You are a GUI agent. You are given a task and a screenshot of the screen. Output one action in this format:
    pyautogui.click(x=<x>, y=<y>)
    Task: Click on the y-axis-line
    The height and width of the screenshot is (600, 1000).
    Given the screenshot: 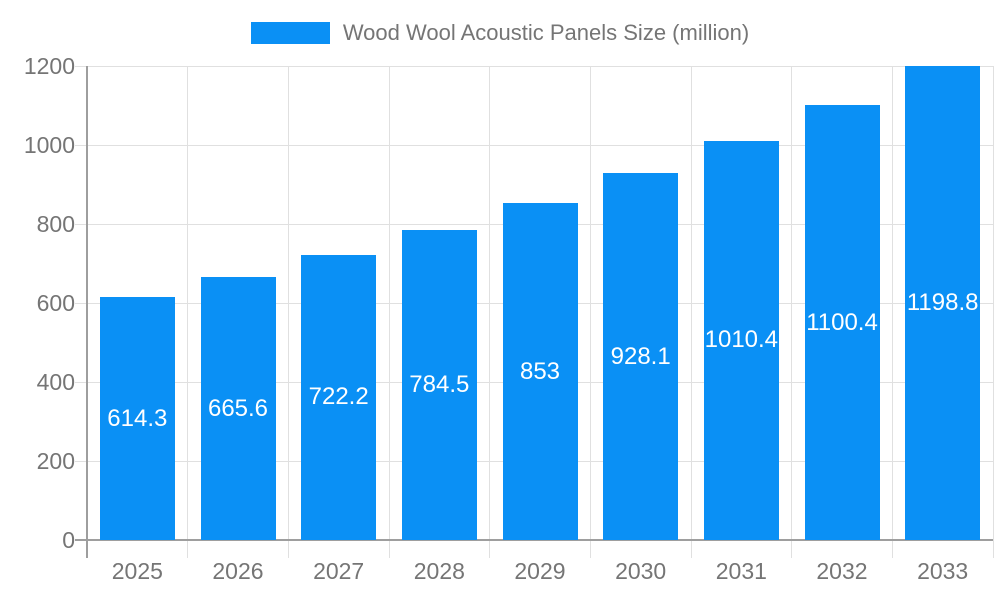 What is the action you would take?
    pyautogui.click(x=87, y=312)
    